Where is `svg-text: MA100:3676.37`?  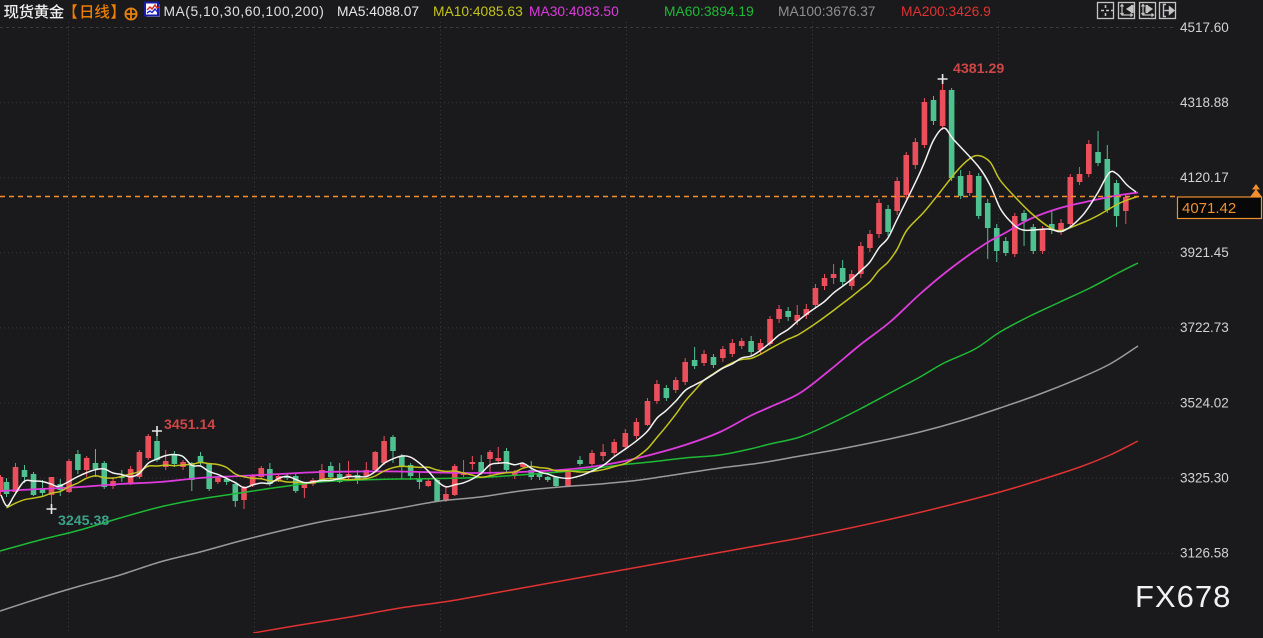
svg-text: MA100:3676.37 is located at coordinates (826, 11).